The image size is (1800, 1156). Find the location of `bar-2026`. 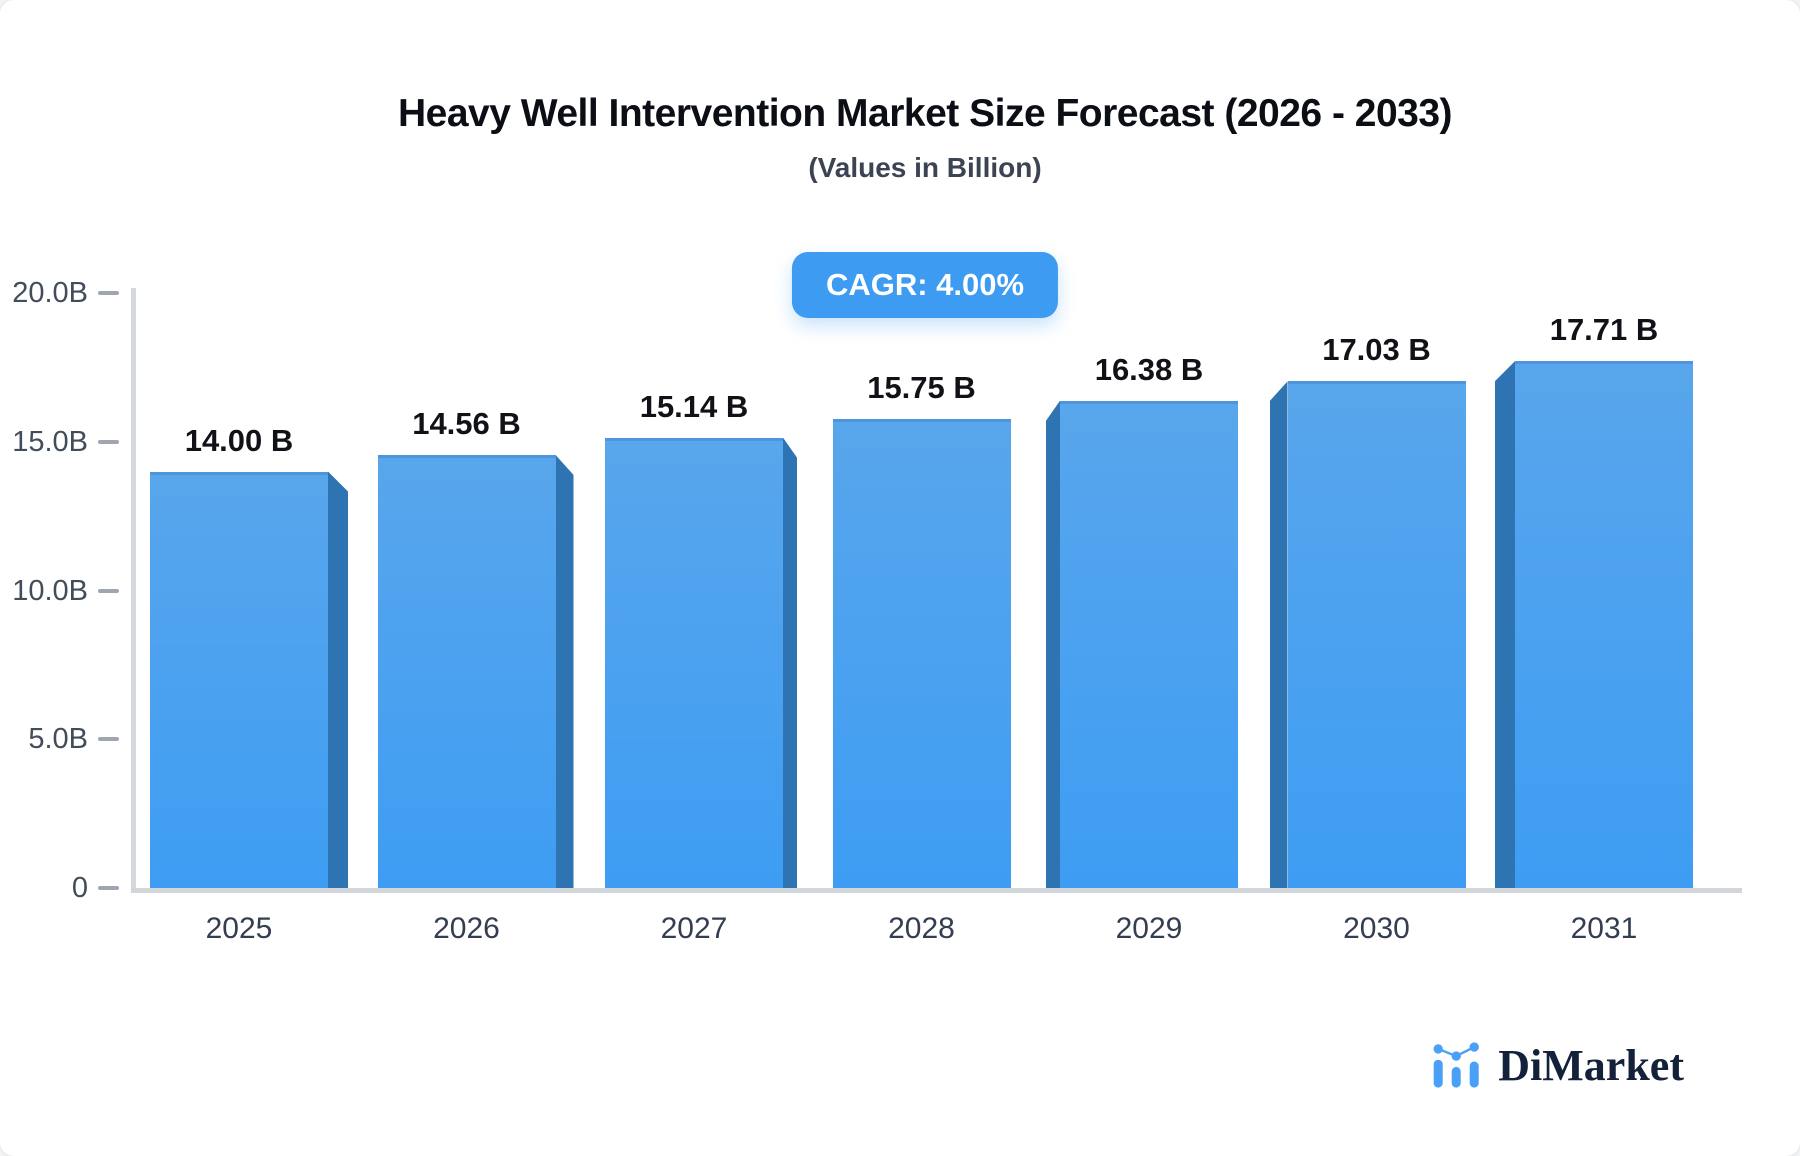

bar-2026 is located at coordinates (466, 671).